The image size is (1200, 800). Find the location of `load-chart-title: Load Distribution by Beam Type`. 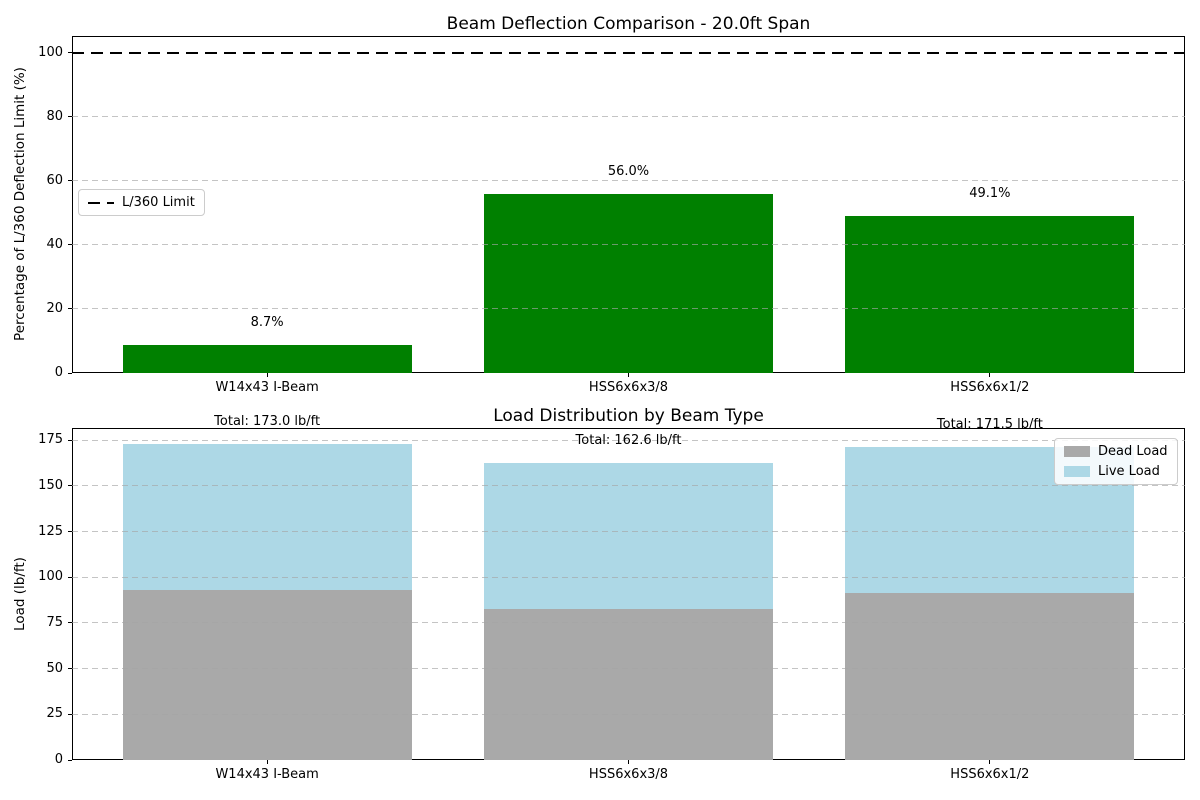

load-chart-title: Load Distribution by Beam Type is located at coordinates (628, 416).